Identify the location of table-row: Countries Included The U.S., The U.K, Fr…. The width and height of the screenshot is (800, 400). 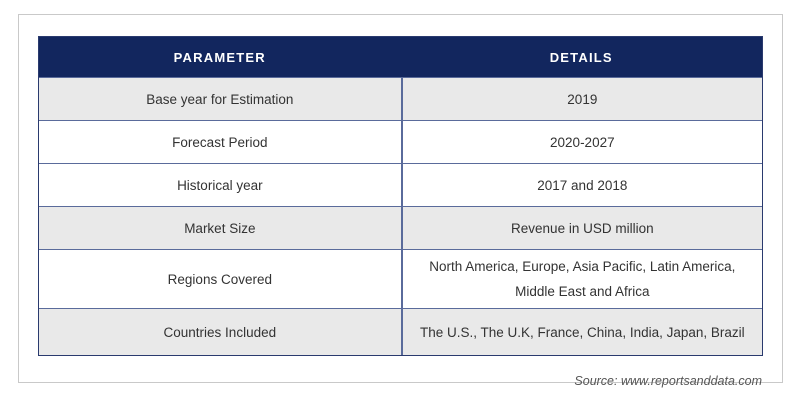
(400, 331).